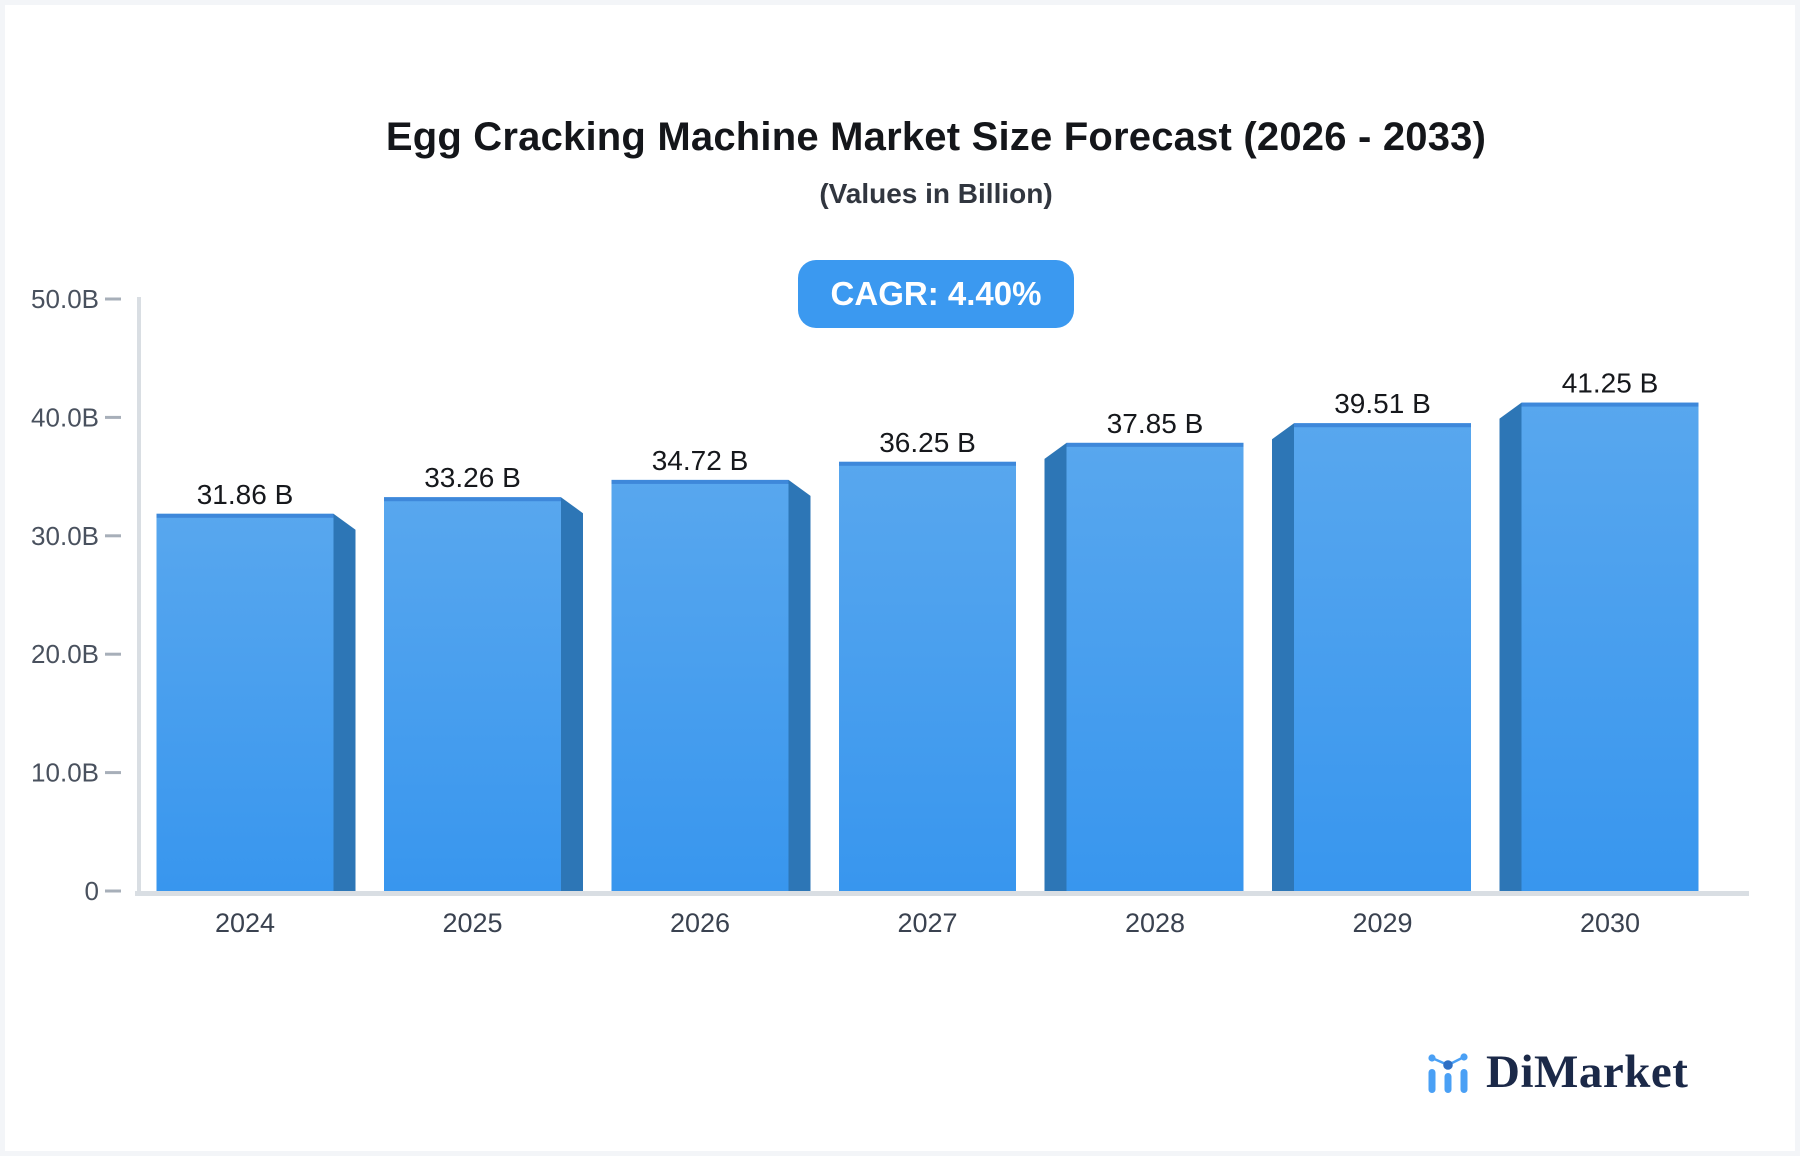 This screenshot has width=1800, height=1161. What do you see at coordinates (799, 685) in the screenshot?
I see `bar-side-2026` at bounding box center [799, 685].